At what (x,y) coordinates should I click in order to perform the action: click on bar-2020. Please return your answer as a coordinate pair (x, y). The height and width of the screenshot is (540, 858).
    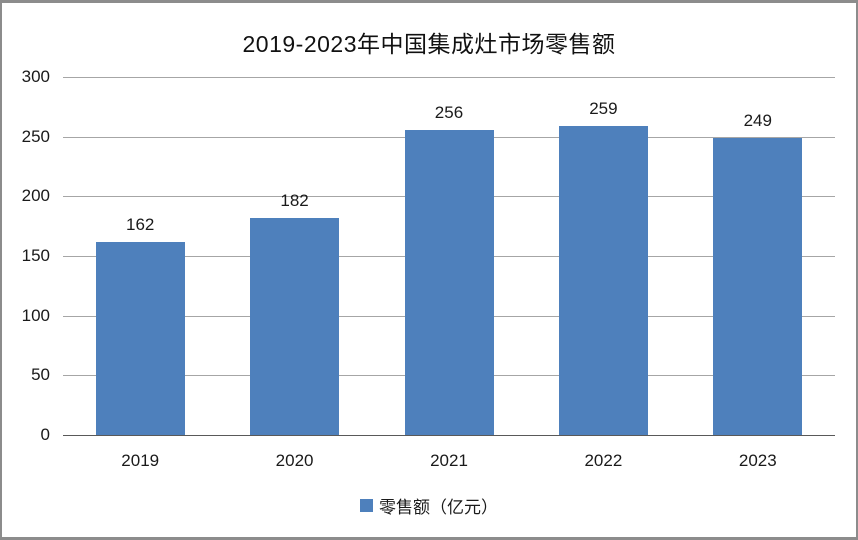
    Looking at the image, I should click on (295, 326).